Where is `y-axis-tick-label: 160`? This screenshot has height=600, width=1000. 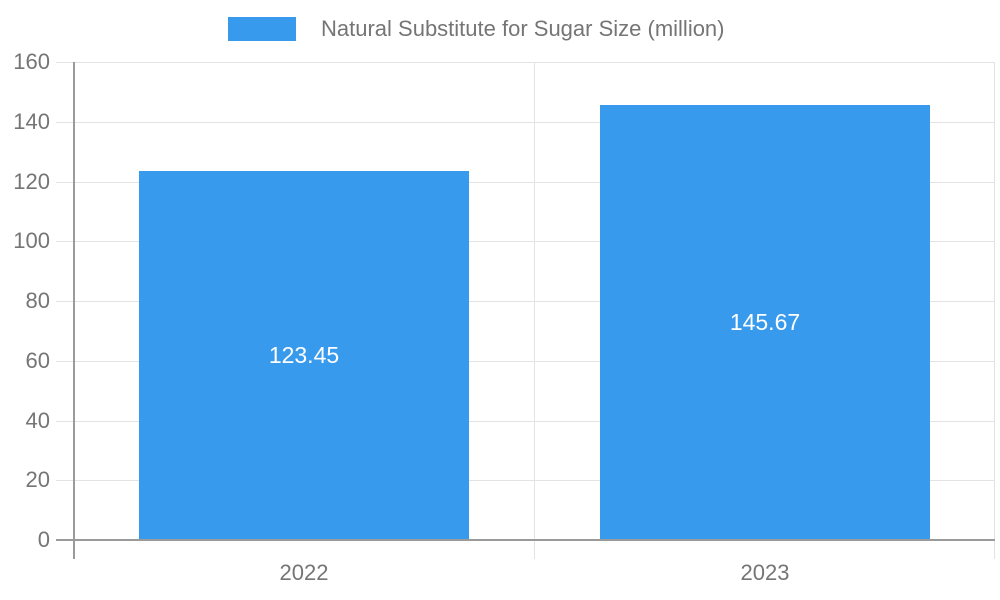
y-axis-tick-label: 160 is located at coordinates (31, 61).